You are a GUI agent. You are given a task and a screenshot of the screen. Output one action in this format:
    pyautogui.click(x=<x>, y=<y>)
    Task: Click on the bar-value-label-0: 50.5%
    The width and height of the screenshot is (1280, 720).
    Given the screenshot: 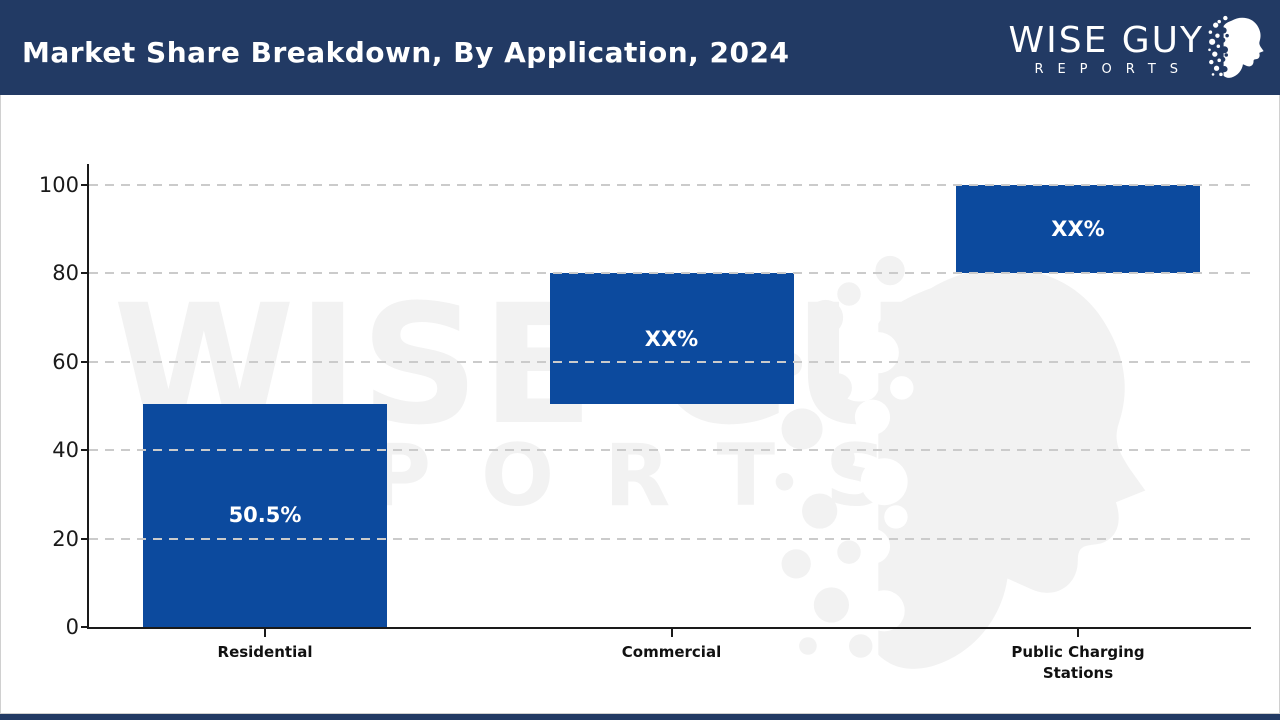 What is the action you would take?
    pyautogui.click(x=265, y=515)
    